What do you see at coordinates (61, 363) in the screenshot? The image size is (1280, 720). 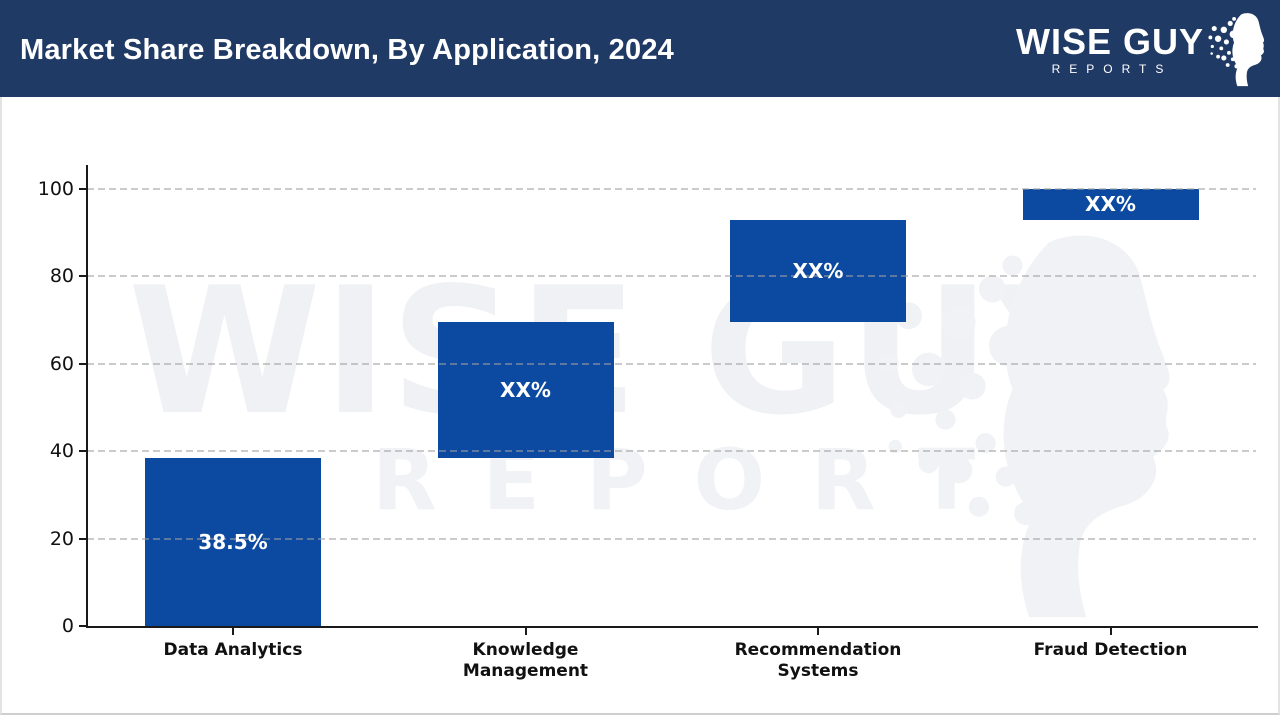 I see `y-tick-label: 60` at bounding box center [61, 363].